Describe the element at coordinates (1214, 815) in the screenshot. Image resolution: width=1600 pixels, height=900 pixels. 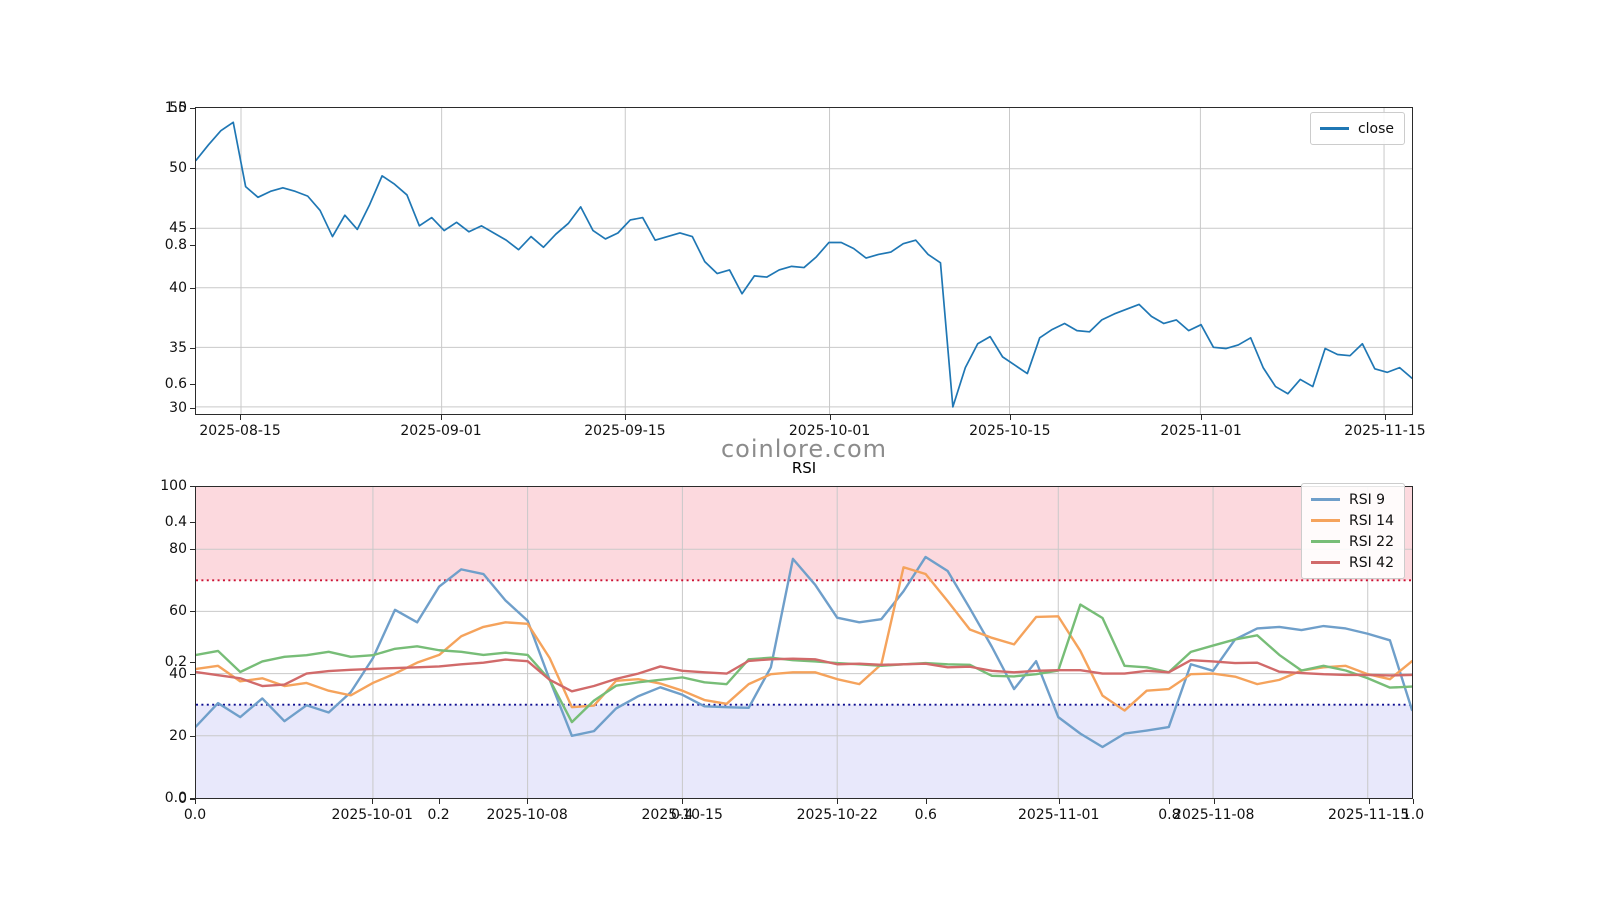
I see `x-tick-label: 2025-11-08` at that location.